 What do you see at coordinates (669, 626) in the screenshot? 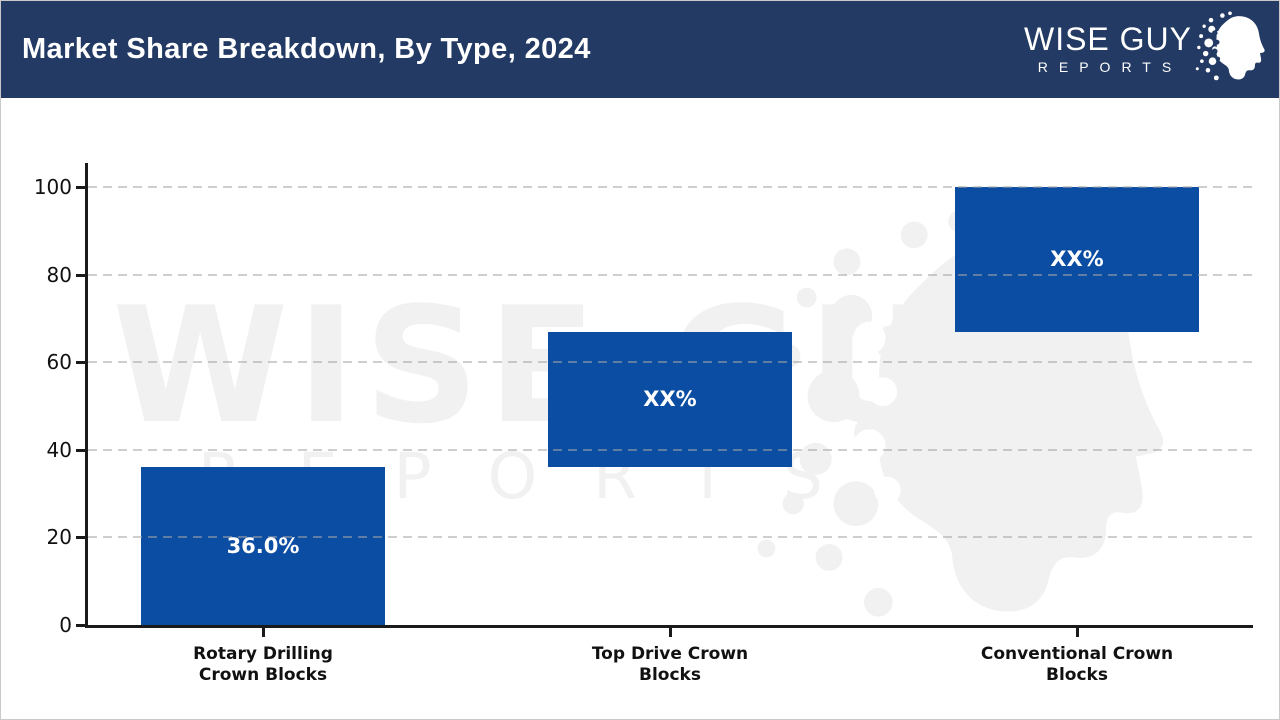
I see `x-axis-line` at bounding box center [669, 626].